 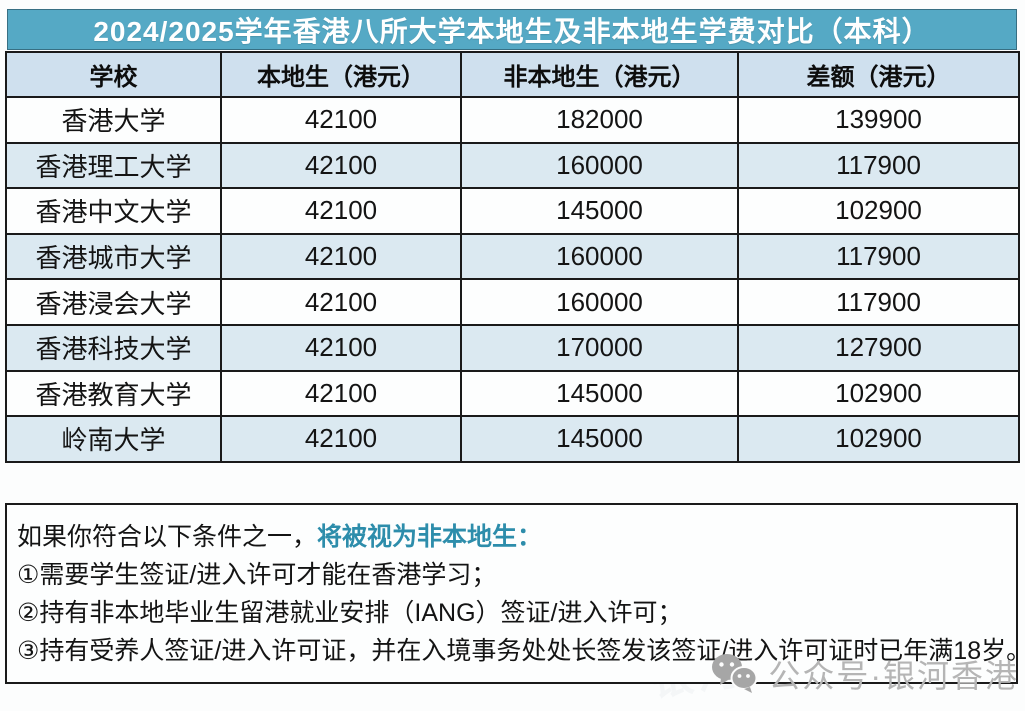 I want to click on table-header-row: 学校 本地生（港元） 非本地生（港元） 差额（港元）, so click(x=512, y=74).